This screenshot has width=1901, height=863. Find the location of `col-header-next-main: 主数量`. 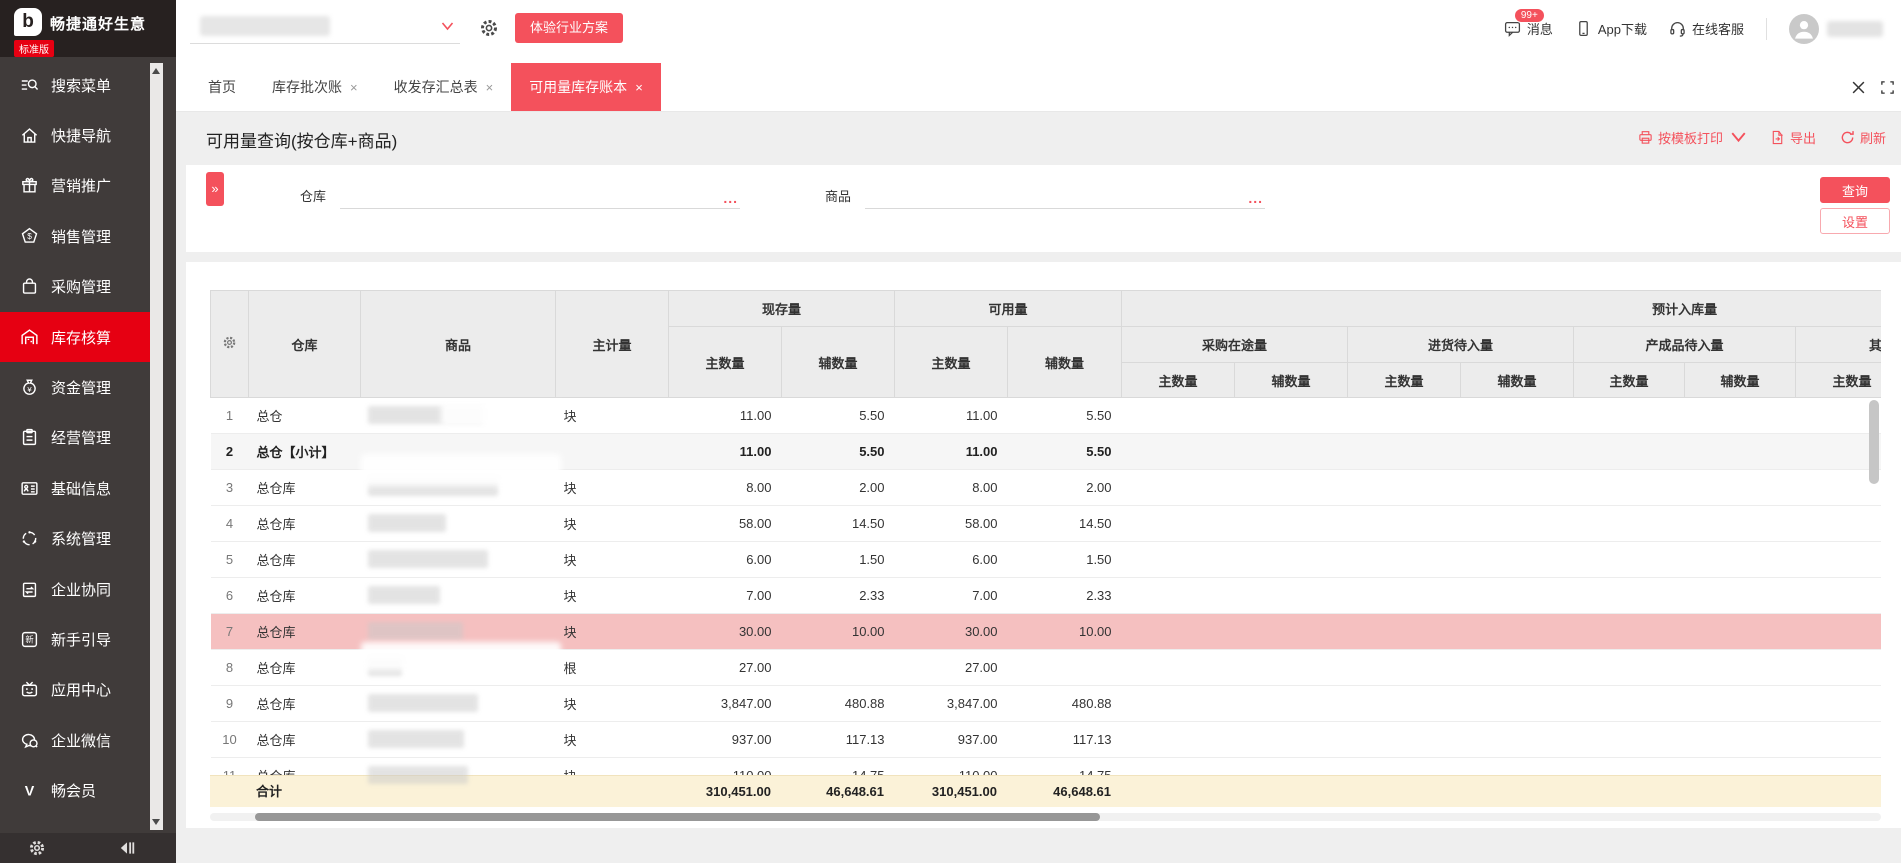

col-header-next-main: 主数量 is located at coordinates (1838, 380).